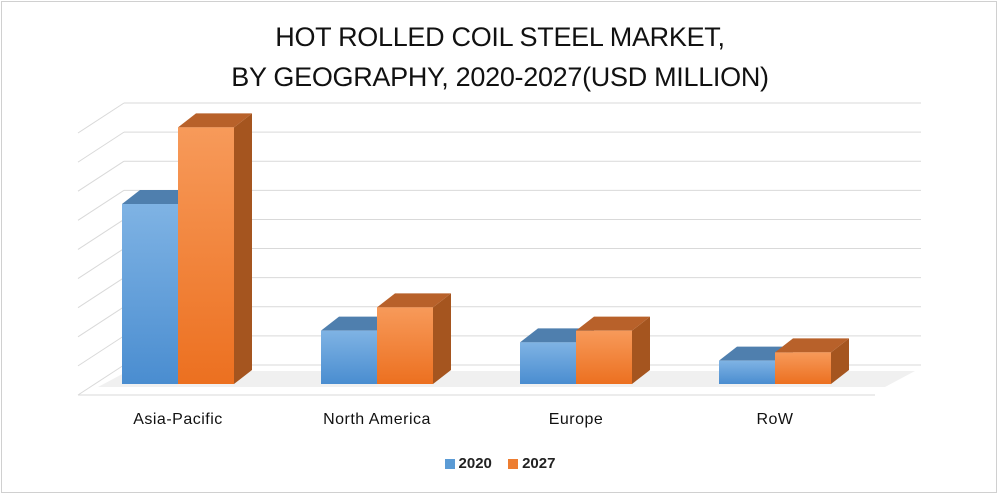 The height and width of the screenshot is (496, 1000). What do you see at coordinates (506, 379) in the screenshot?
I see `floor-shadow` at bounding box center [506, 379].